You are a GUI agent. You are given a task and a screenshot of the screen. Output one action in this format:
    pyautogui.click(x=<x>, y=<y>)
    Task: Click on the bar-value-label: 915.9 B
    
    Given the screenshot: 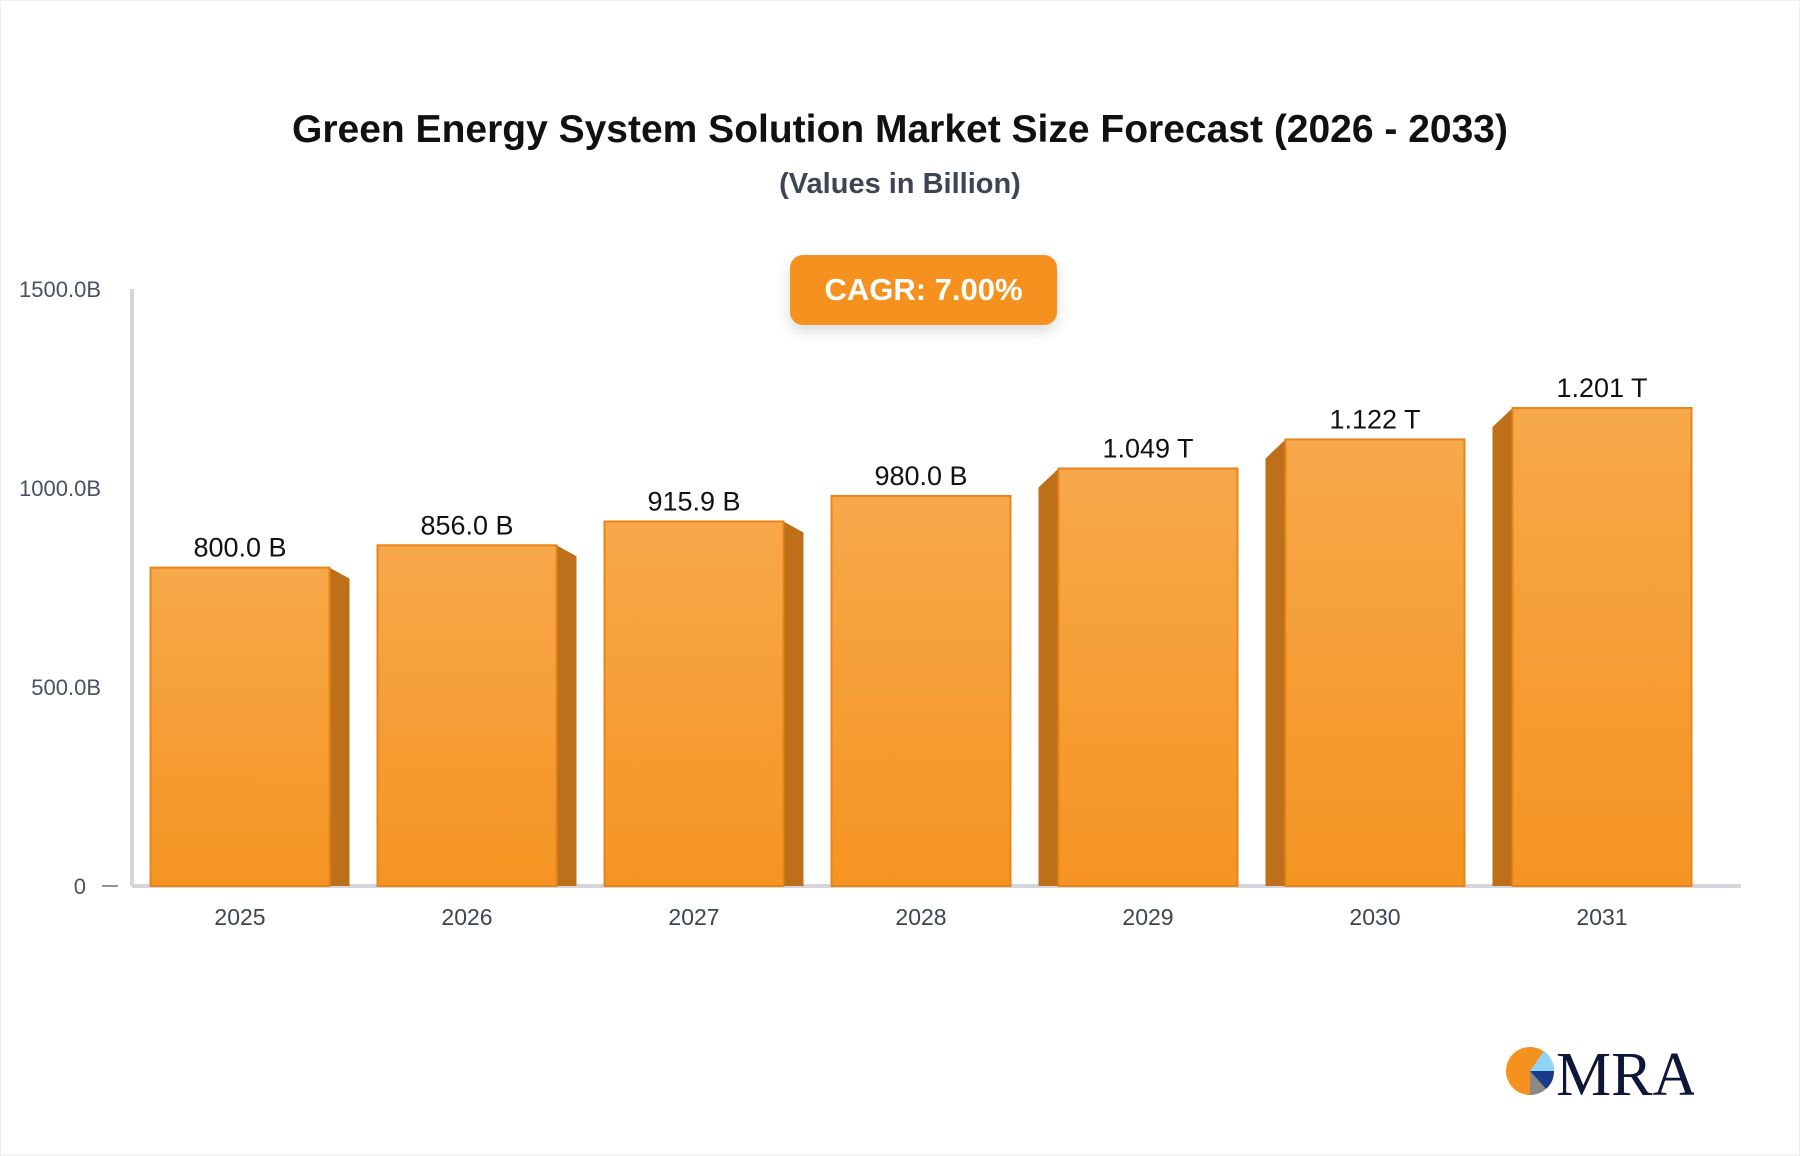 What is the action you would take?
    pyautogui.click(x=693, y=501)
    